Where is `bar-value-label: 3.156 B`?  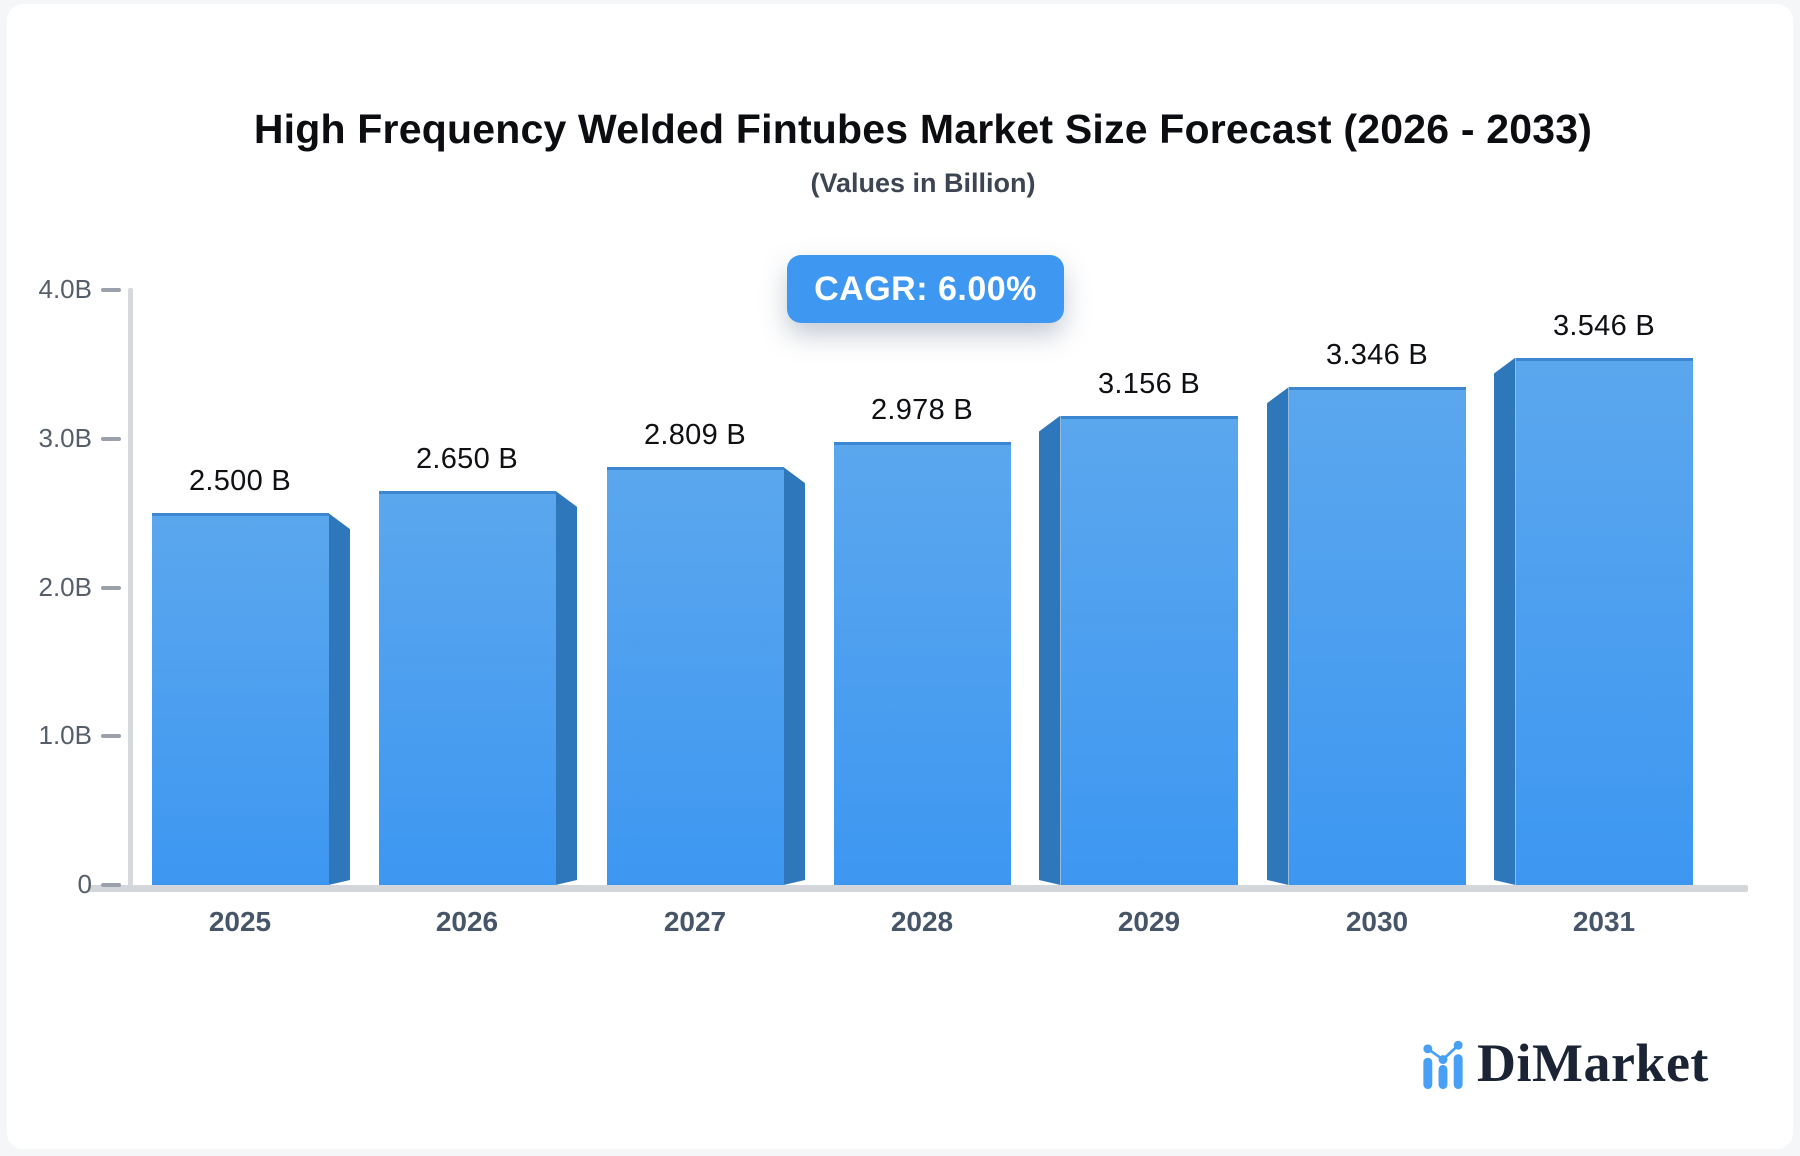 bar-value-label: 3.156 B is located at coordinates (1149, 383).